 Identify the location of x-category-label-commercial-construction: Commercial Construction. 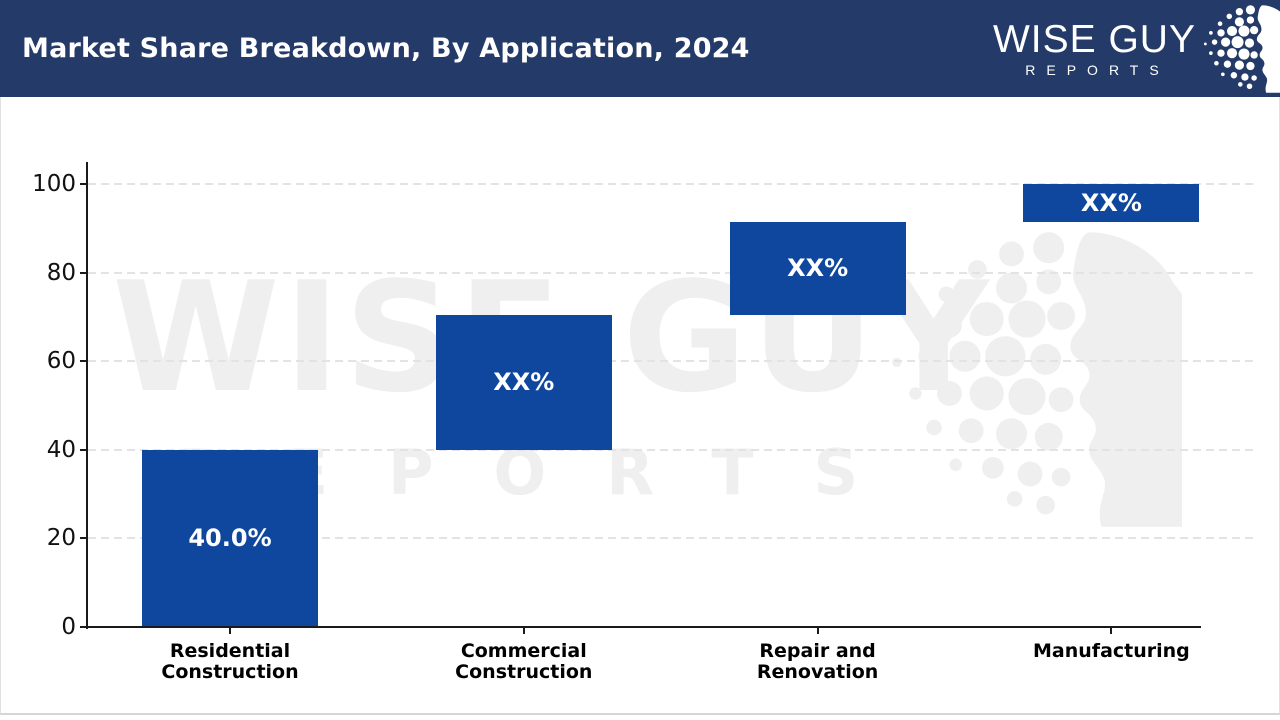
(524, 661).